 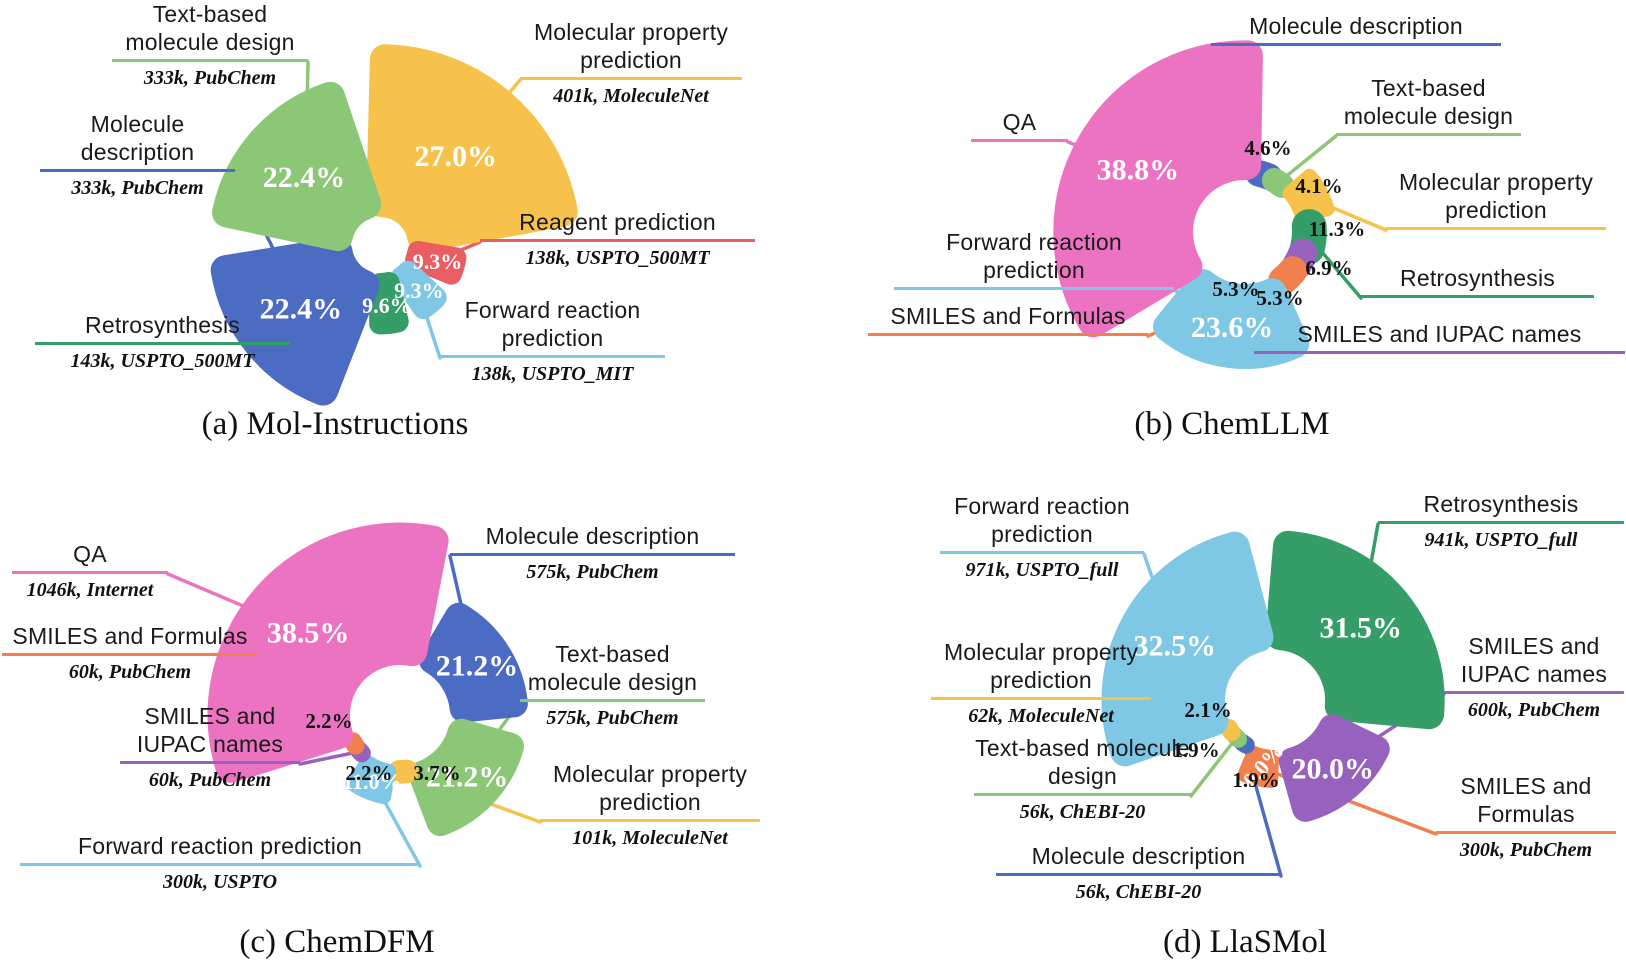 I want to click on percent-label-forward-reaction-prediction: 32.5%, so click(x=1175, y=646).